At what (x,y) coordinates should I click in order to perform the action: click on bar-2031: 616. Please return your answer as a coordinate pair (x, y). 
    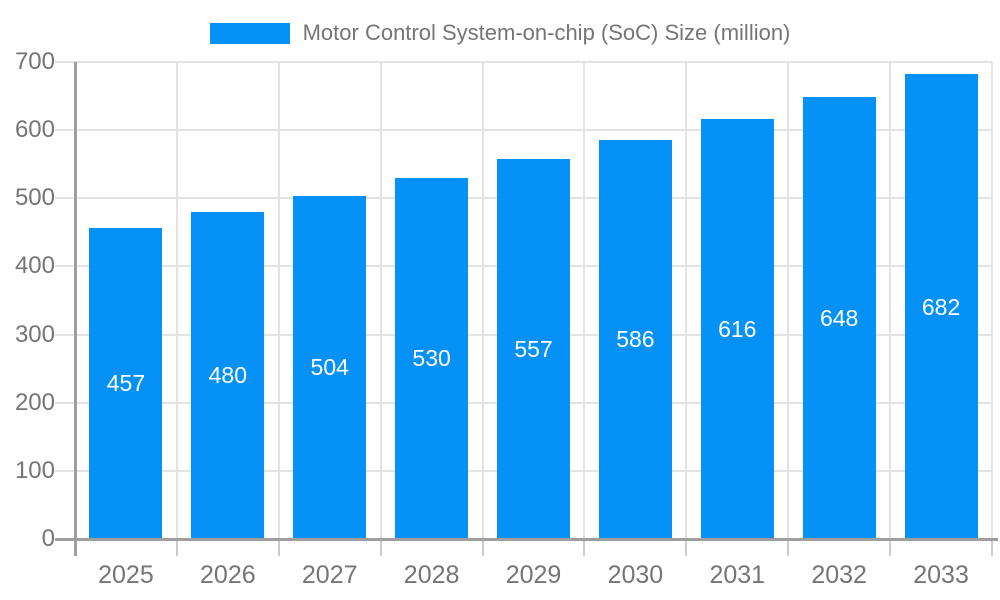
    Looking at the image, I should click on (737, 329).